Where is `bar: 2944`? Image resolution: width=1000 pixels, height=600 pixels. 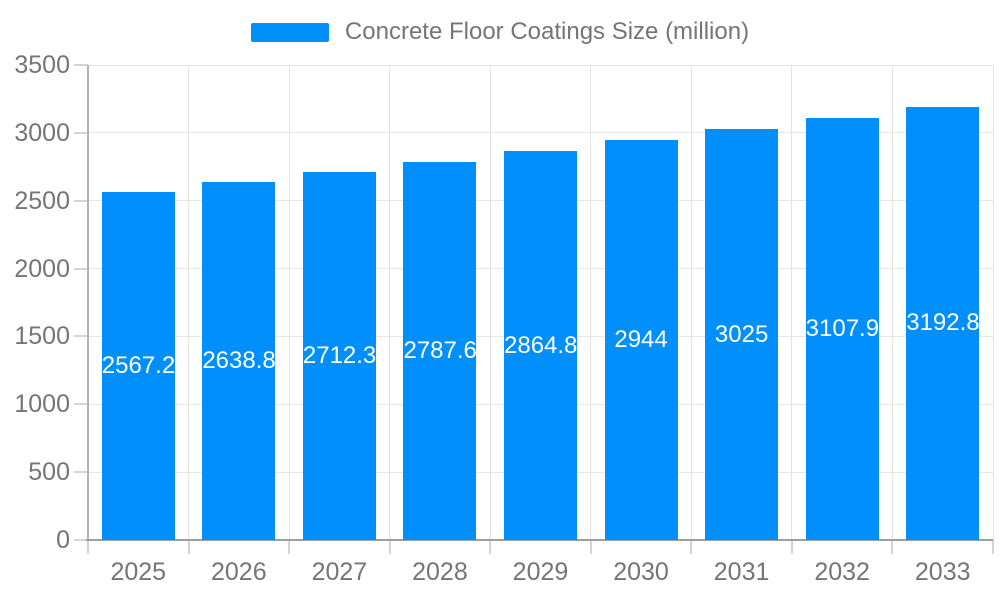
bar: 2944 is located at coordinates (641, 340).